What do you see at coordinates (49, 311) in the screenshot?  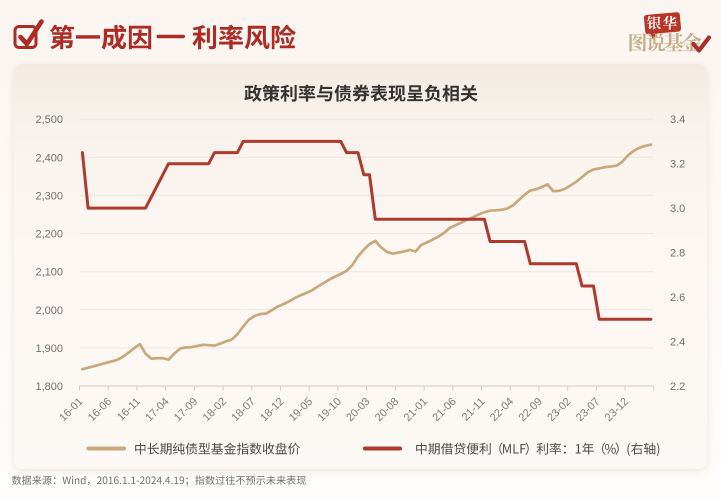 I see `svg-text: 2,000` at bounding box center [49, 311].